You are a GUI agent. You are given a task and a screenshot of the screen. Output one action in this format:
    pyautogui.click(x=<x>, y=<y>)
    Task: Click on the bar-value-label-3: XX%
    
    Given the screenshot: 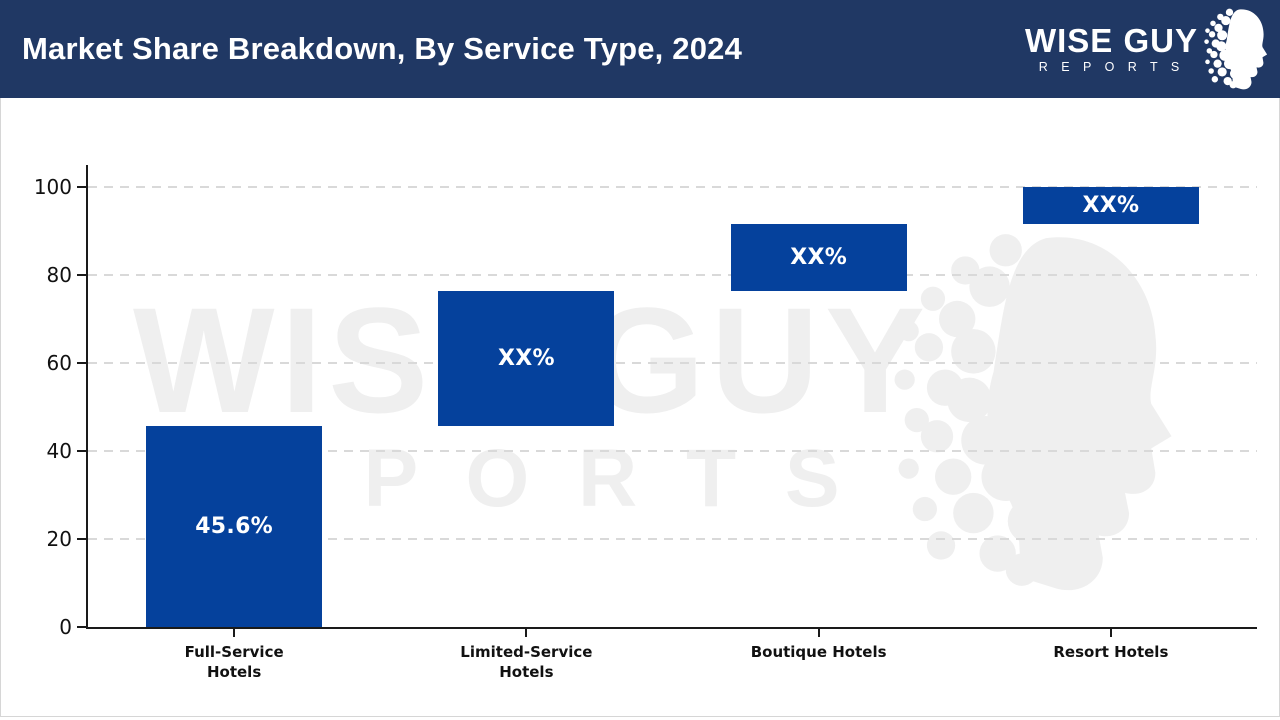 What is the action you would take?
    pyautogui.click(x=819, y=257)
    